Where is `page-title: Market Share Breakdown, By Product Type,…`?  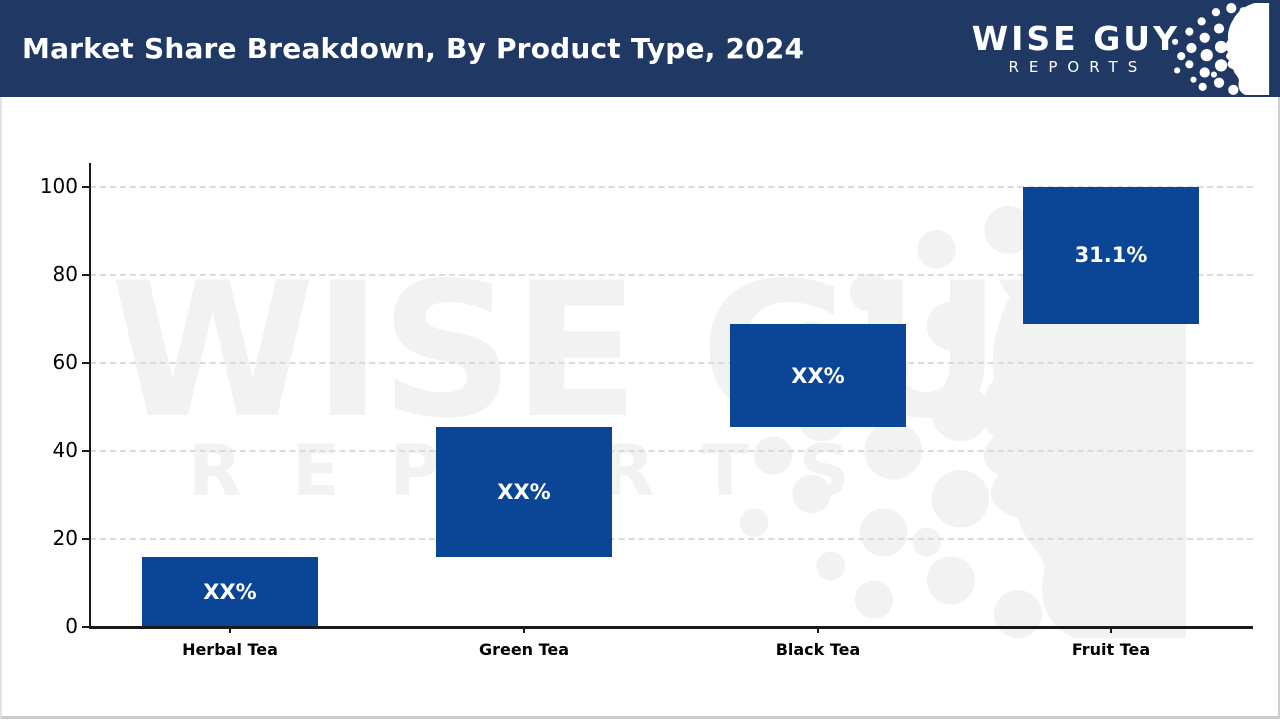
page-title: Market Share Breakdown, By Product Type,… is located at coordinates (413, 48).